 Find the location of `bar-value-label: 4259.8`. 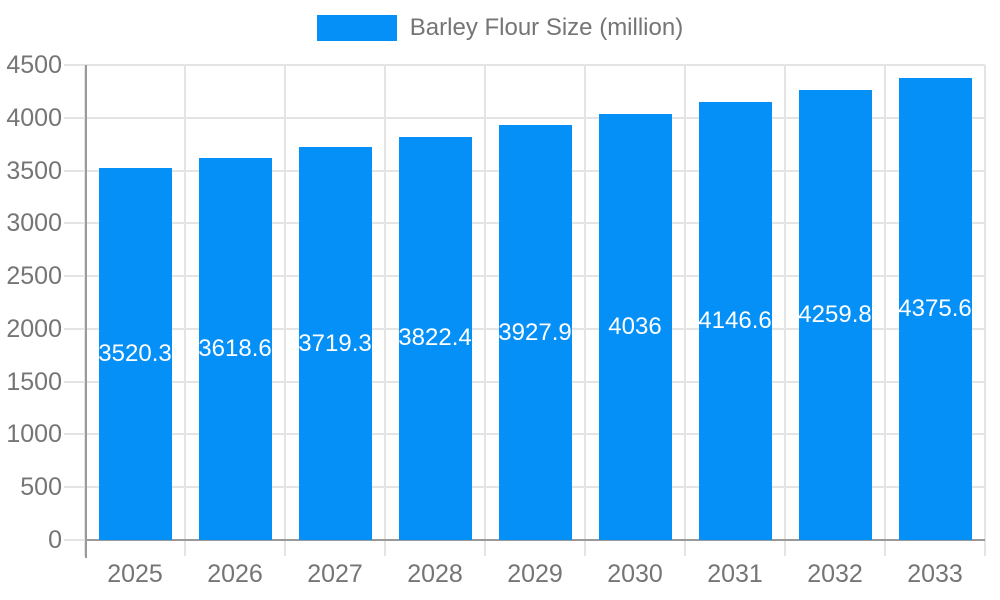

bar-value-label: 4259.8 is located at coordinates (835, 315).